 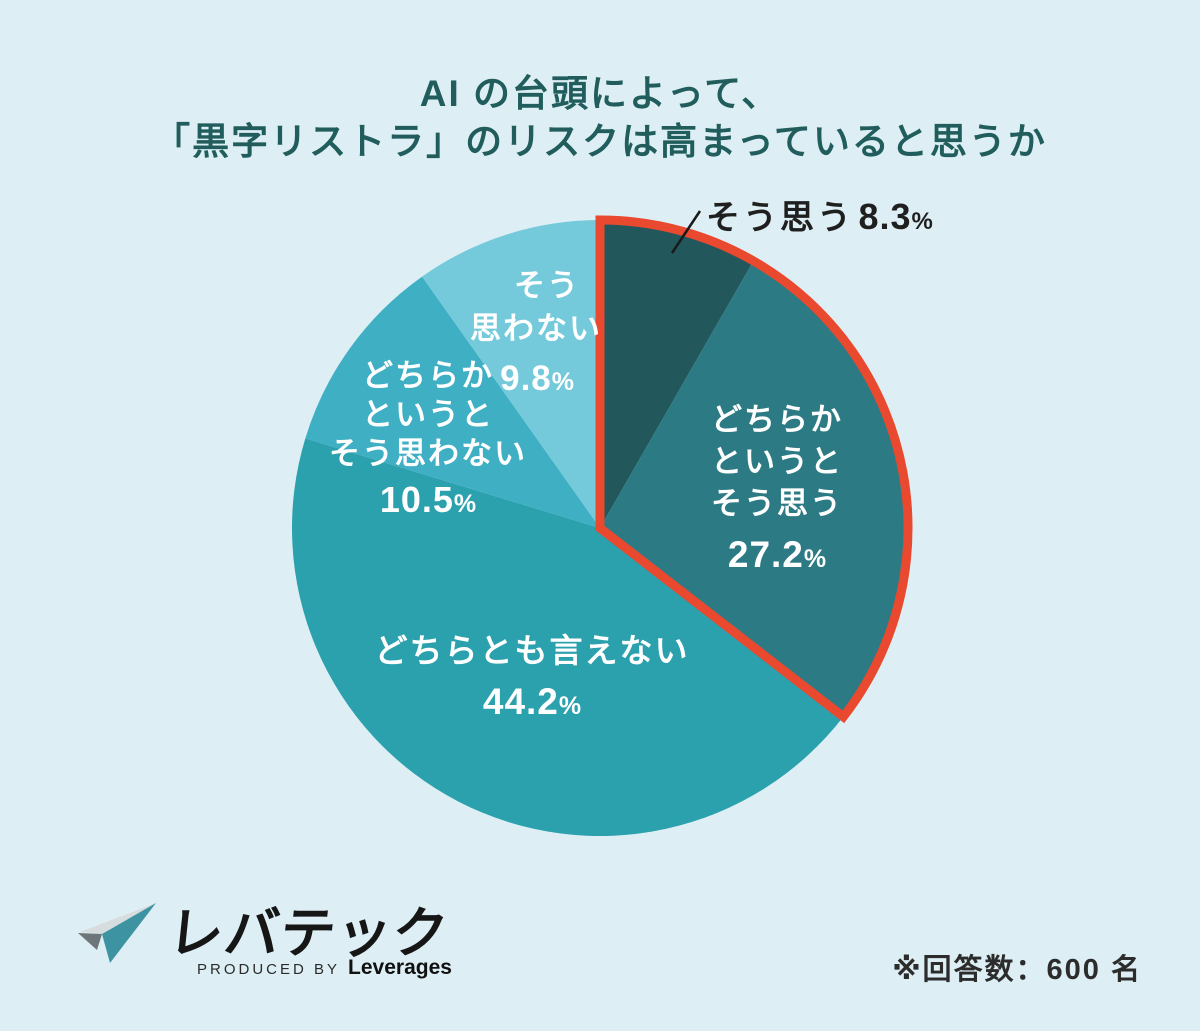 What do you see at coordinates (90, 941) in the screenshot?
I see `logo-mark-dark-facet` at bounding box center [90, 941].